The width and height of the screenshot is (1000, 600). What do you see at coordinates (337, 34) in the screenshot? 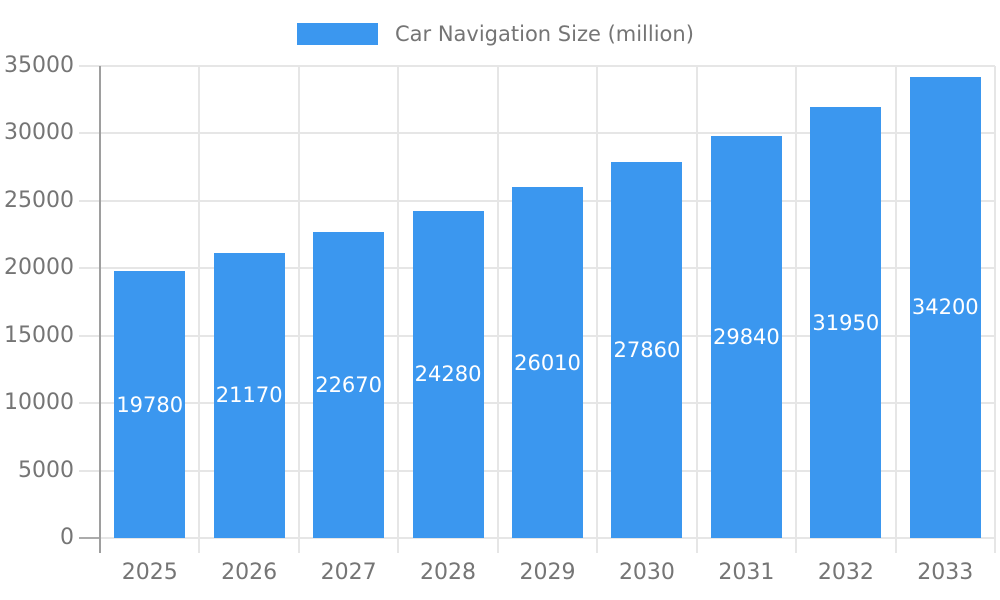
I see `legend-swatch` at bounding box center [337, 34].